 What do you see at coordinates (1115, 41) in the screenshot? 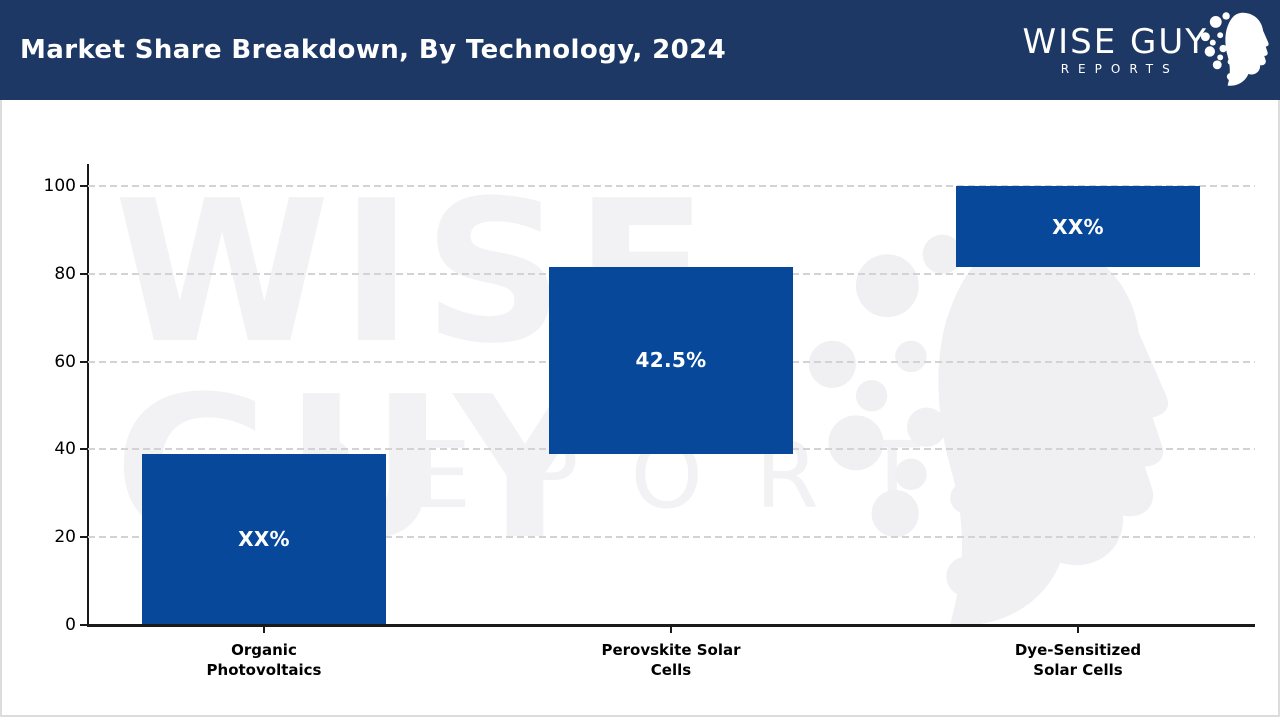
I see `logo-wordmark-main: WISE GUY` at bounding box center [1115, 41].